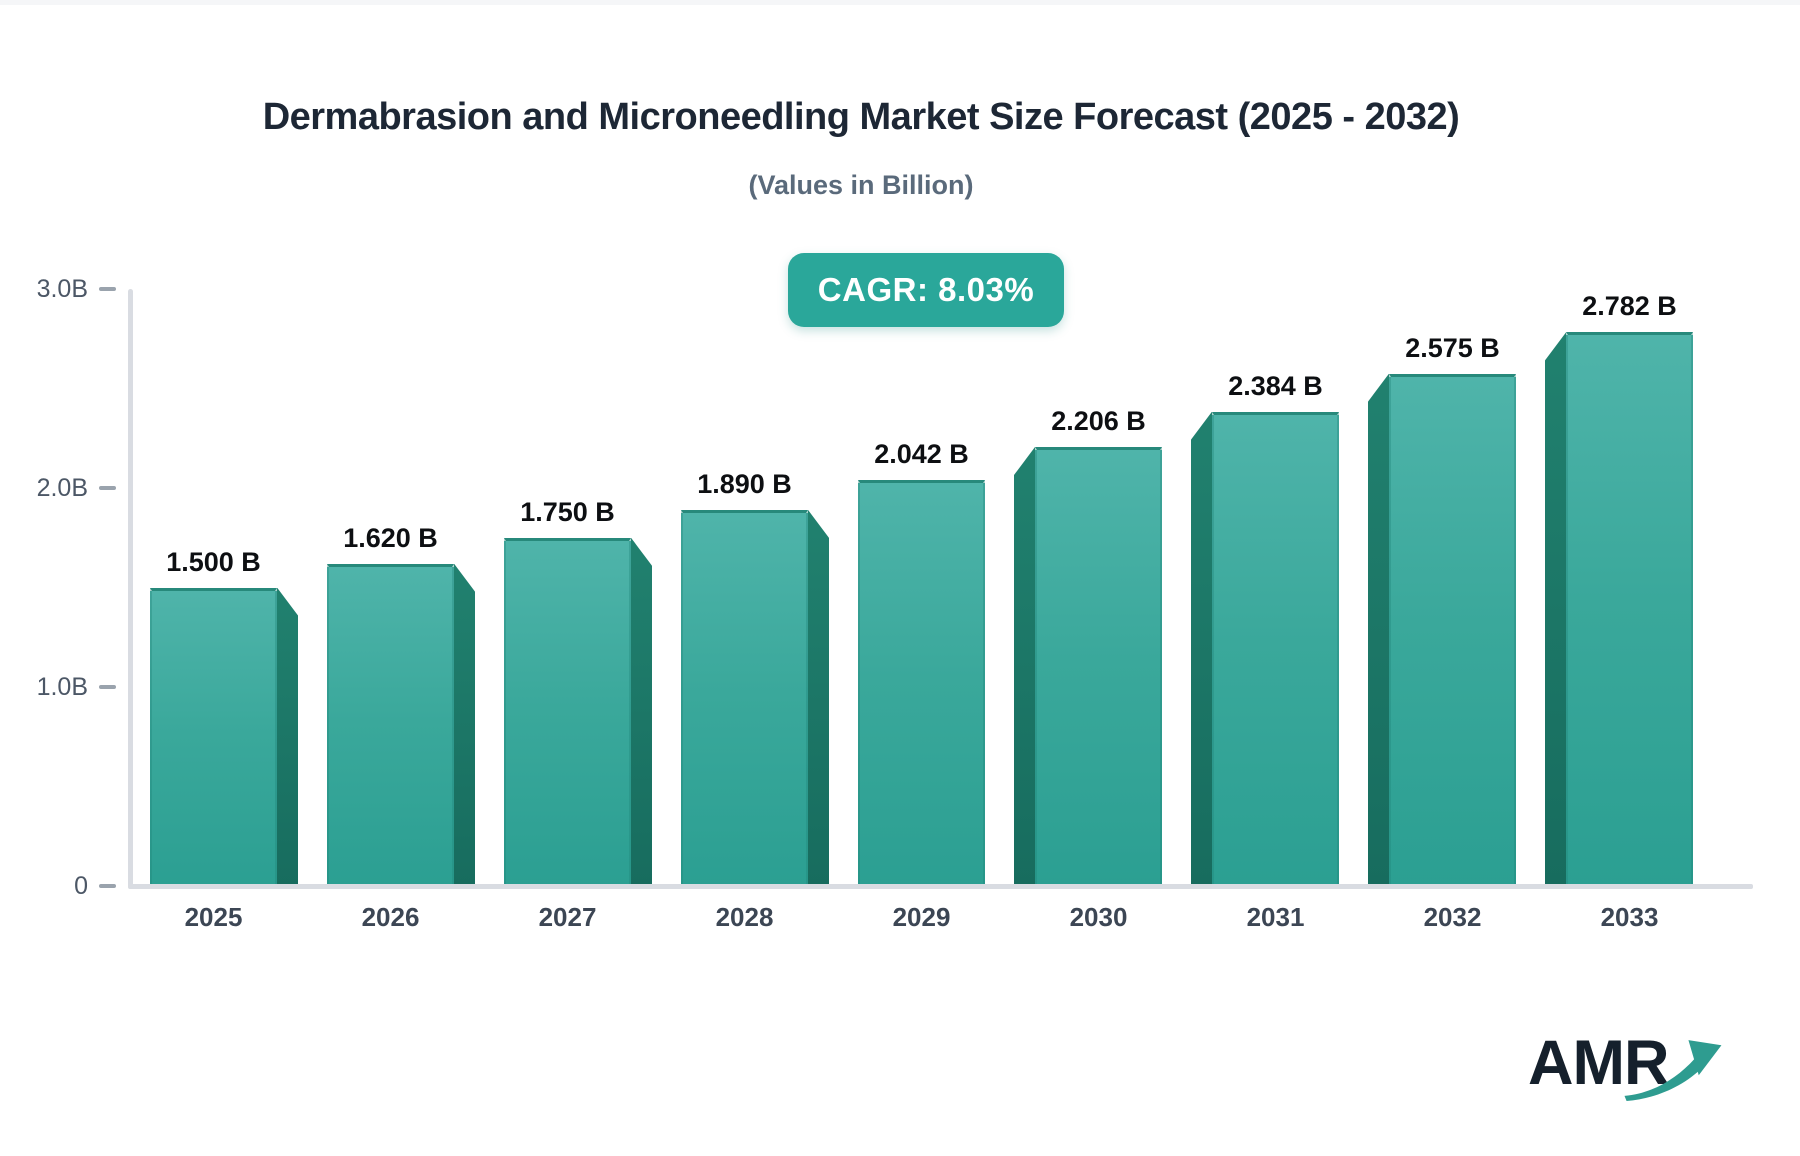  Describe the element at coordinates (62, 687) in the screenshot. I see `y-tick-label: 1.0B` at that location.